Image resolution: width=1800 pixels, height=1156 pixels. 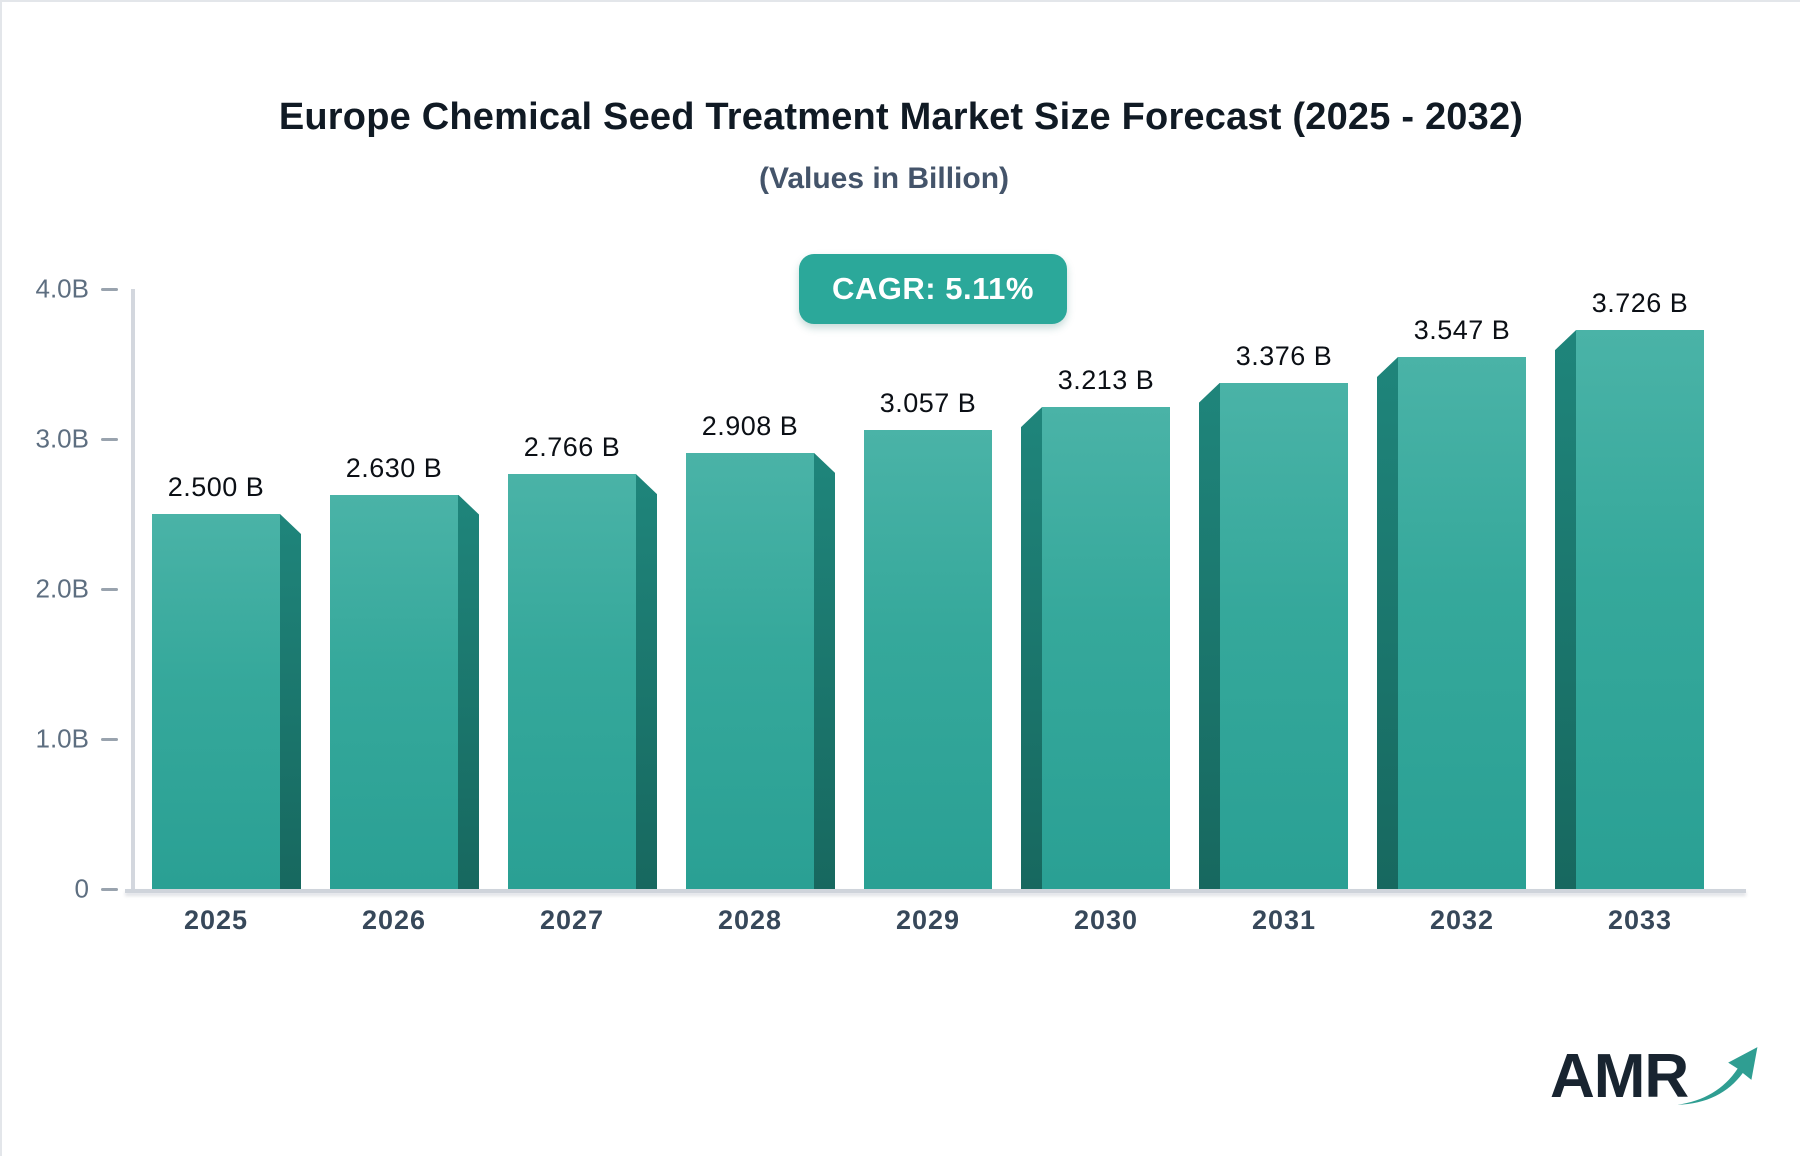 I want to click on bar-column-2032: 3.547 B, so click(x=1451, y=601).